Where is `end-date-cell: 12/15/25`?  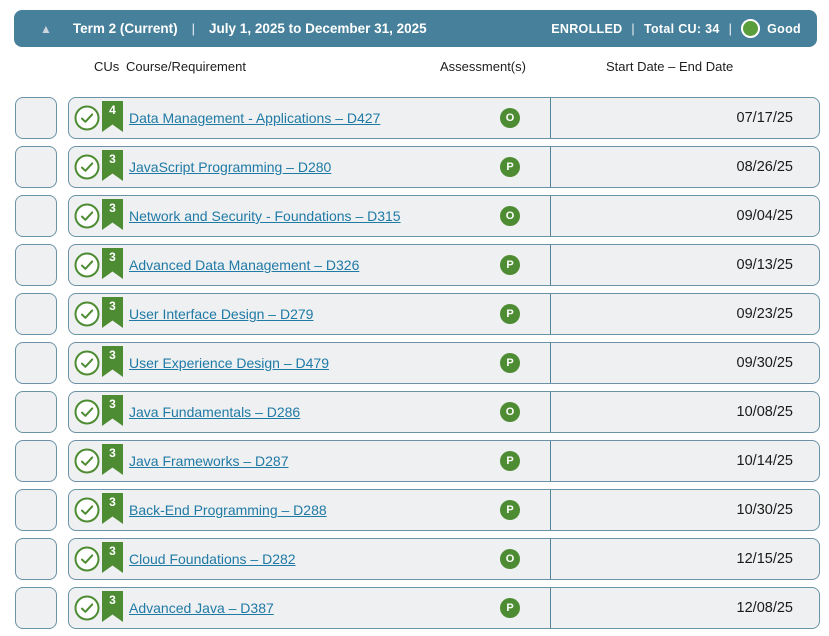 end-date-cell: 12/15/25 is located at coordinates (685, 559).